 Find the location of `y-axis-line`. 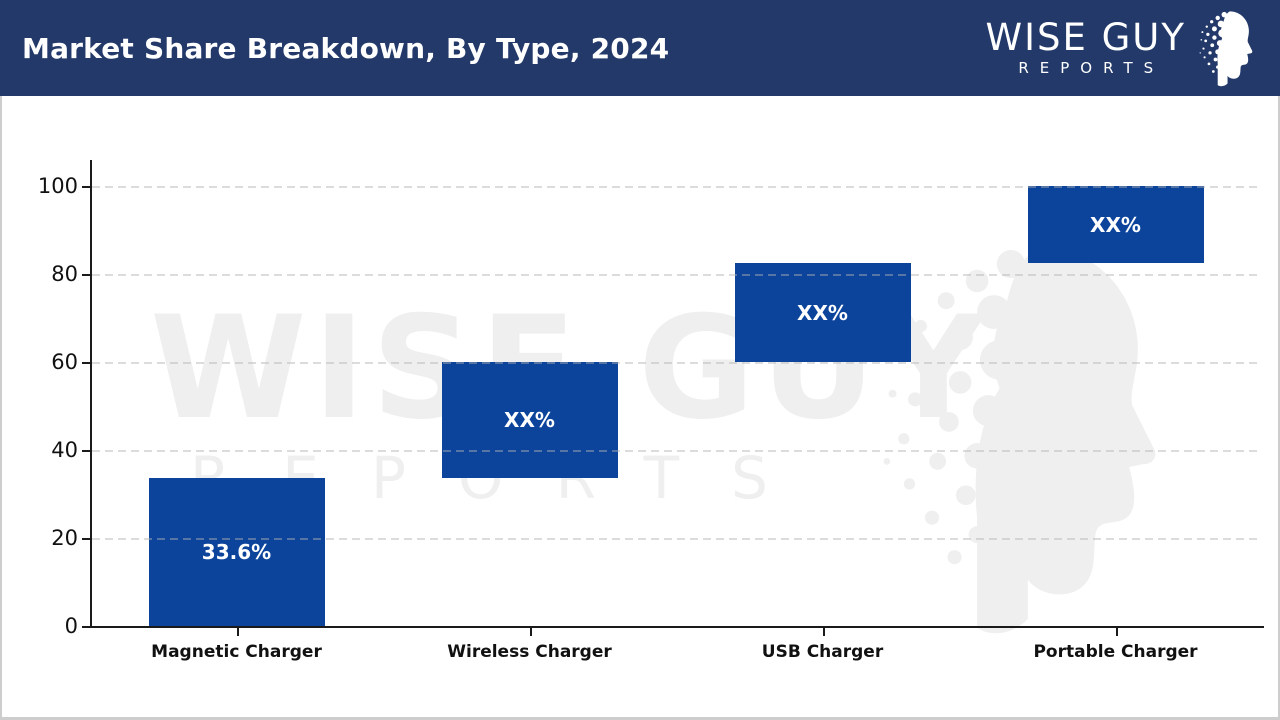

y-axis-line is located at coordinates (91, 393).